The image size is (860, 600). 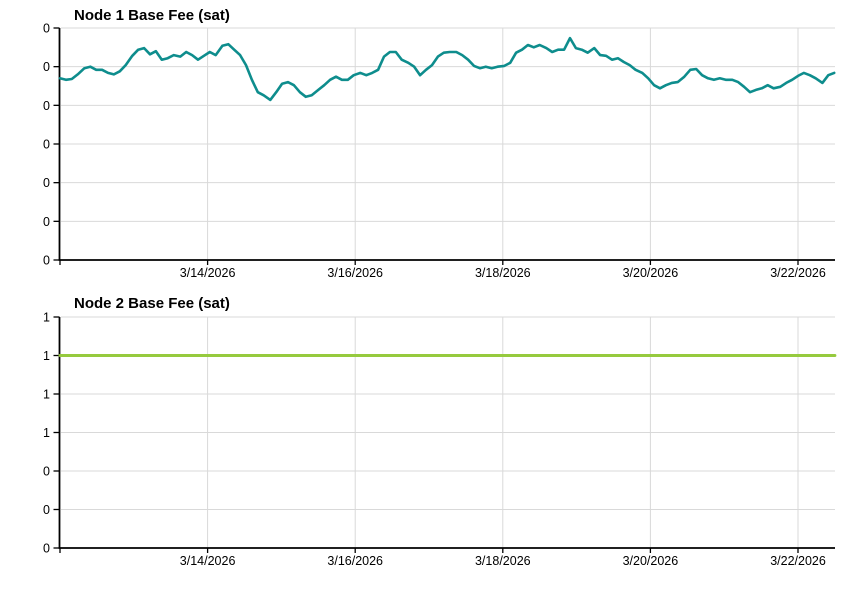 What do you see at coordinates (152, 15) in the screenshot?
I see `chart-title-node1: Node 1 Base Fee (sat)` at bounding box center [152, 15].